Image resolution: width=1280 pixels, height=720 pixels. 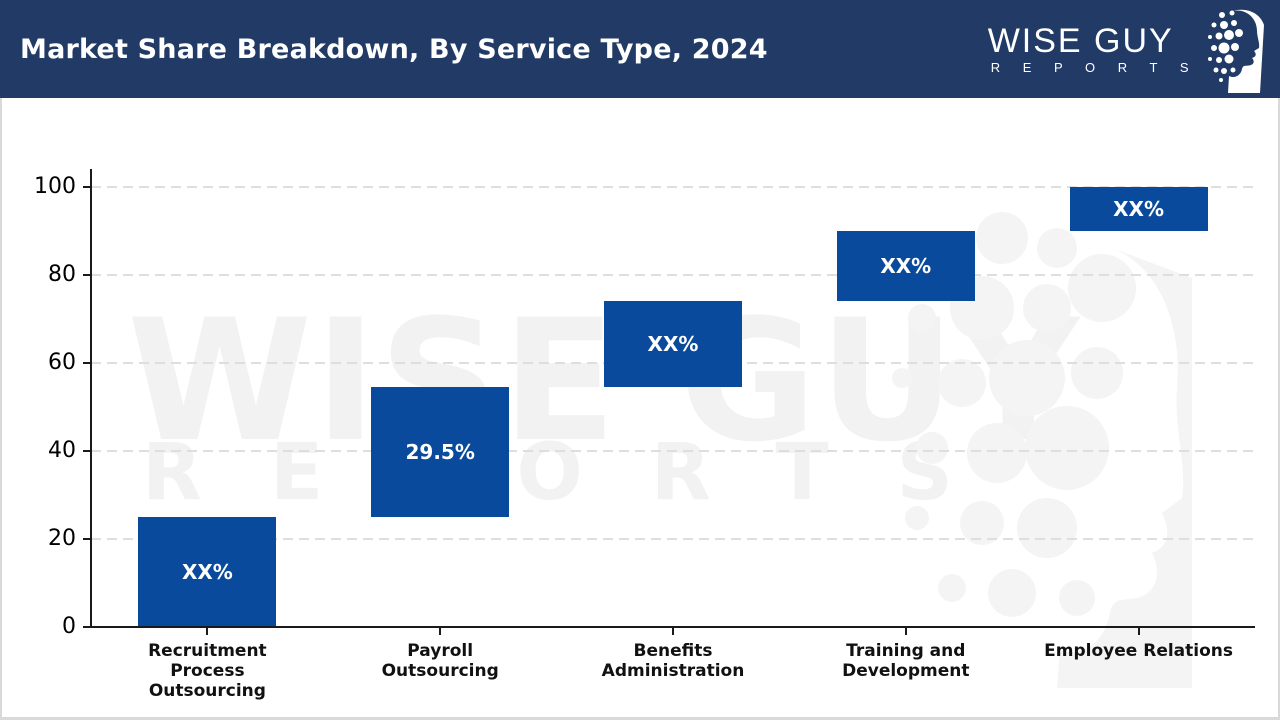 I want to click on bar-5: XX%, so click(x=1138, y=209).